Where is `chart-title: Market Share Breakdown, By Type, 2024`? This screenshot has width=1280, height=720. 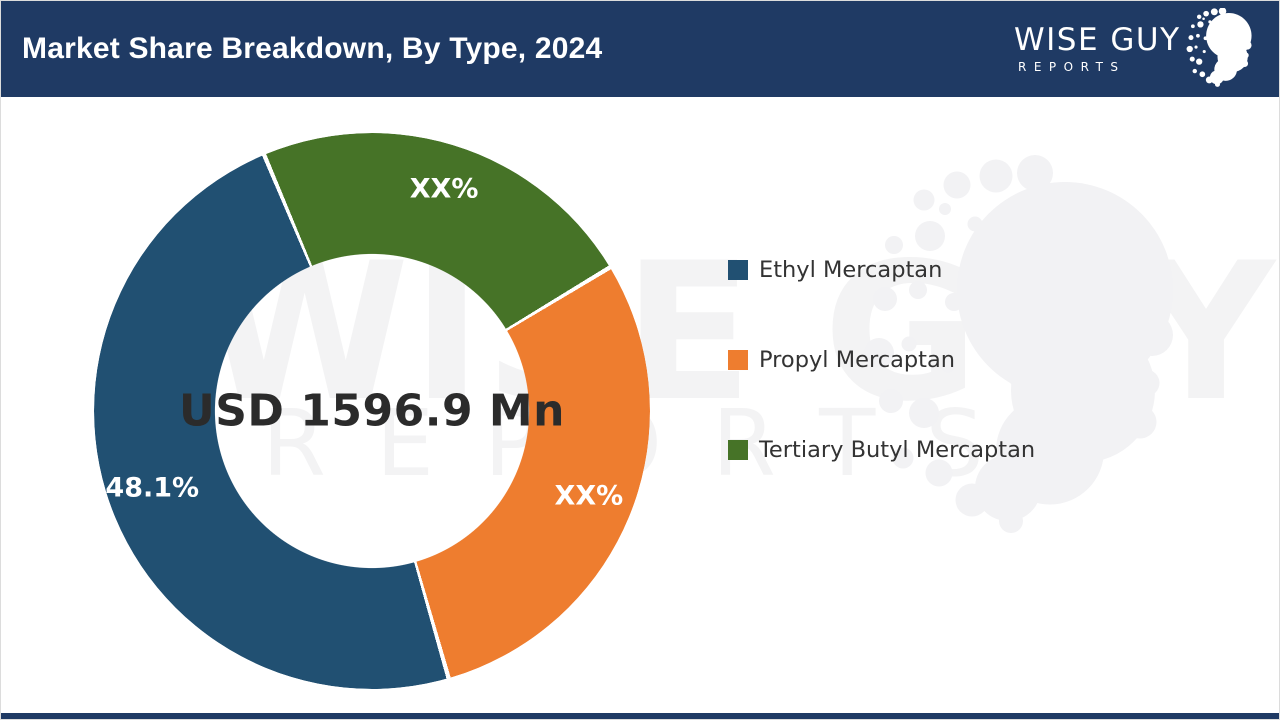
chart-title: Market Share Breakdown, By Type, 2024 is located at coordinates (312, 48).